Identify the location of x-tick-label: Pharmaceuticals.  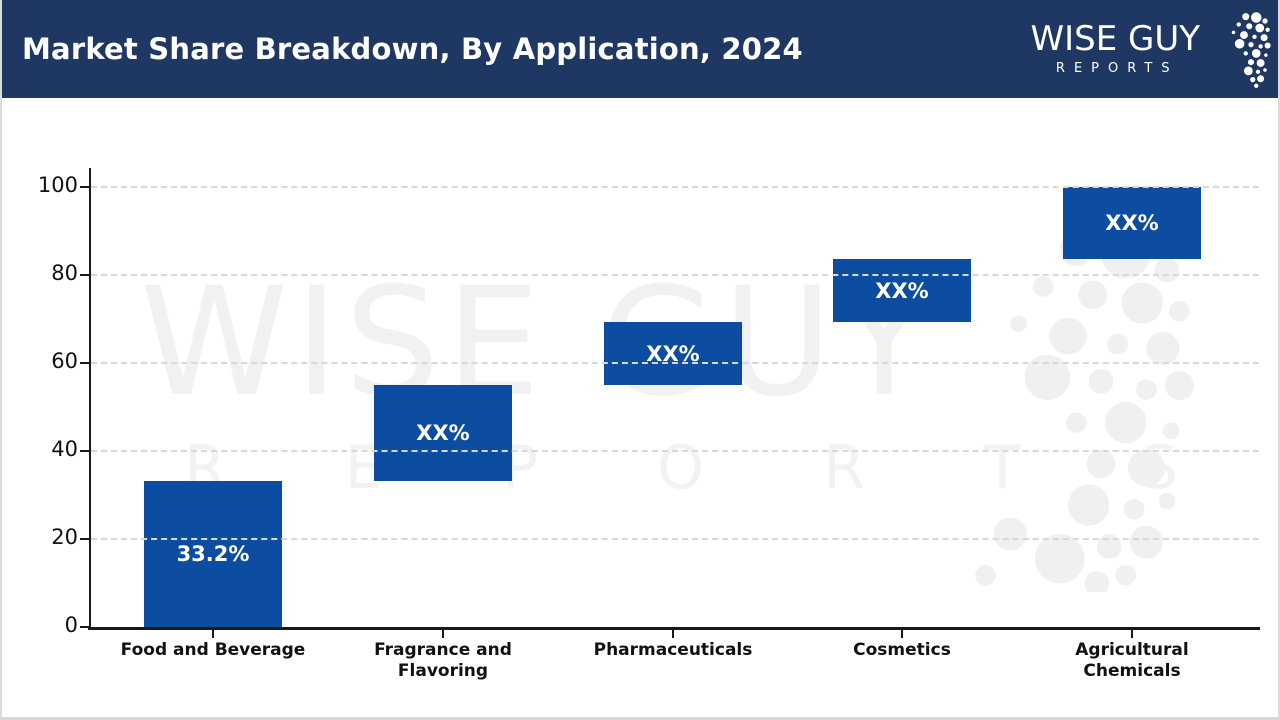
(673, 650).